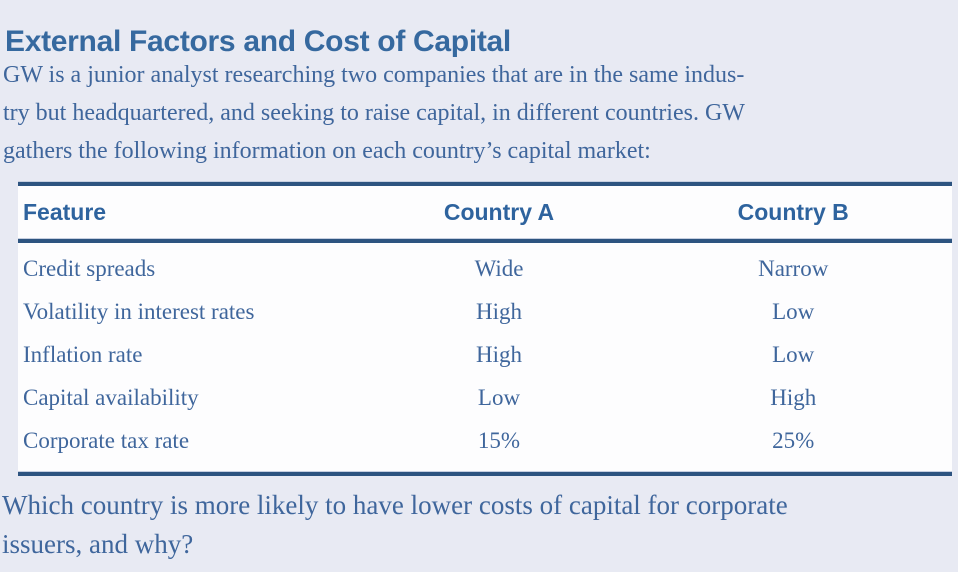 The width and height of the screenshot is (958, 572). Describe the element at coordinates (111, 397) in the screenshot. I see `feature-cell: Capital availability` at that location.